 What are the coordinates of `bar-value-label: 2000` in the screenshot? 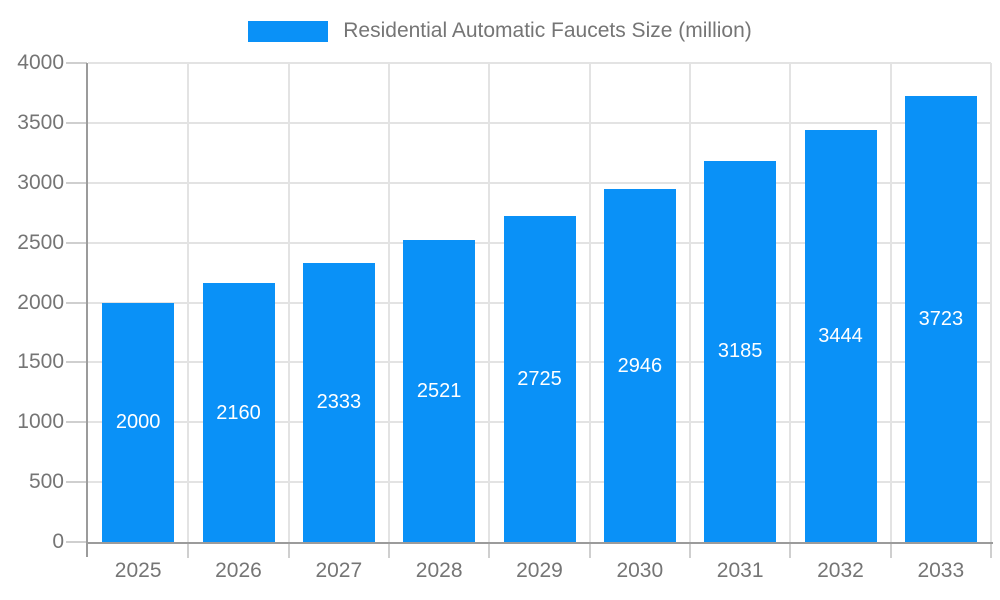 It's located at (138, 422).